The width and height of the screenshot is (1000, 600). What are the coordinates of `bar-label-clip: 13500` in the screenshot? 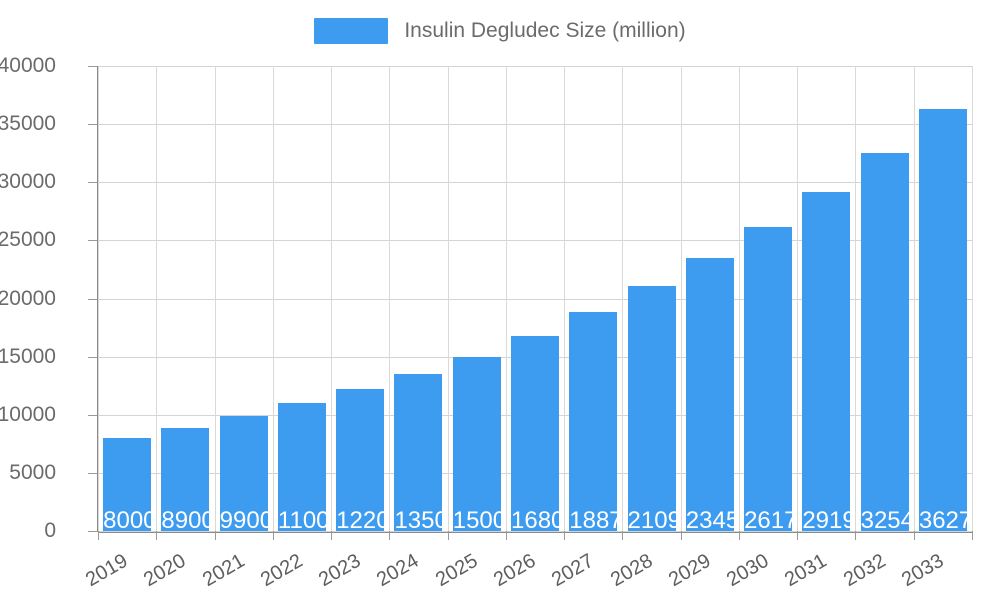 It's located at (418, 452).